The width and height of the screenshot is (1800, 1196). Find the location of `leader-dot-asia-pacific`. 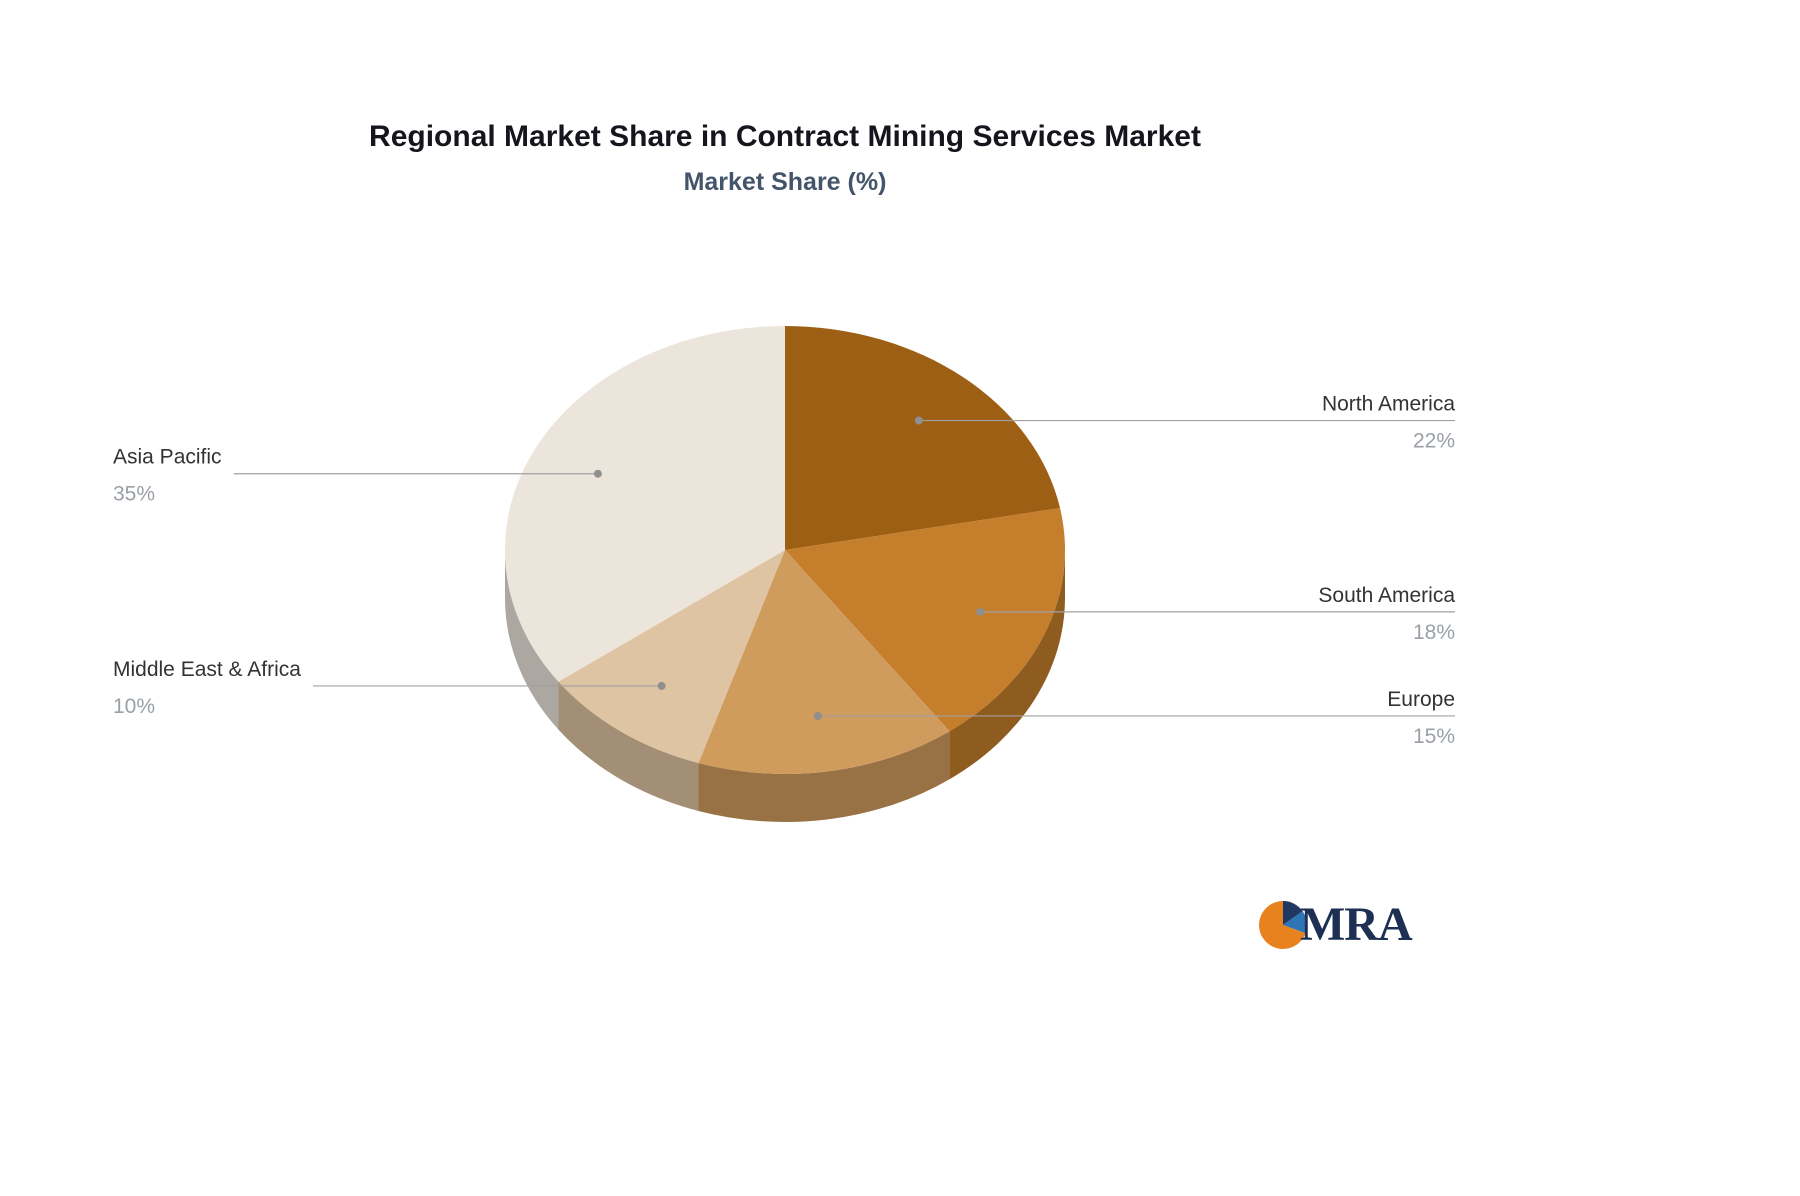

leader-dot-asia-pacific is located at coordinates (597, 473).